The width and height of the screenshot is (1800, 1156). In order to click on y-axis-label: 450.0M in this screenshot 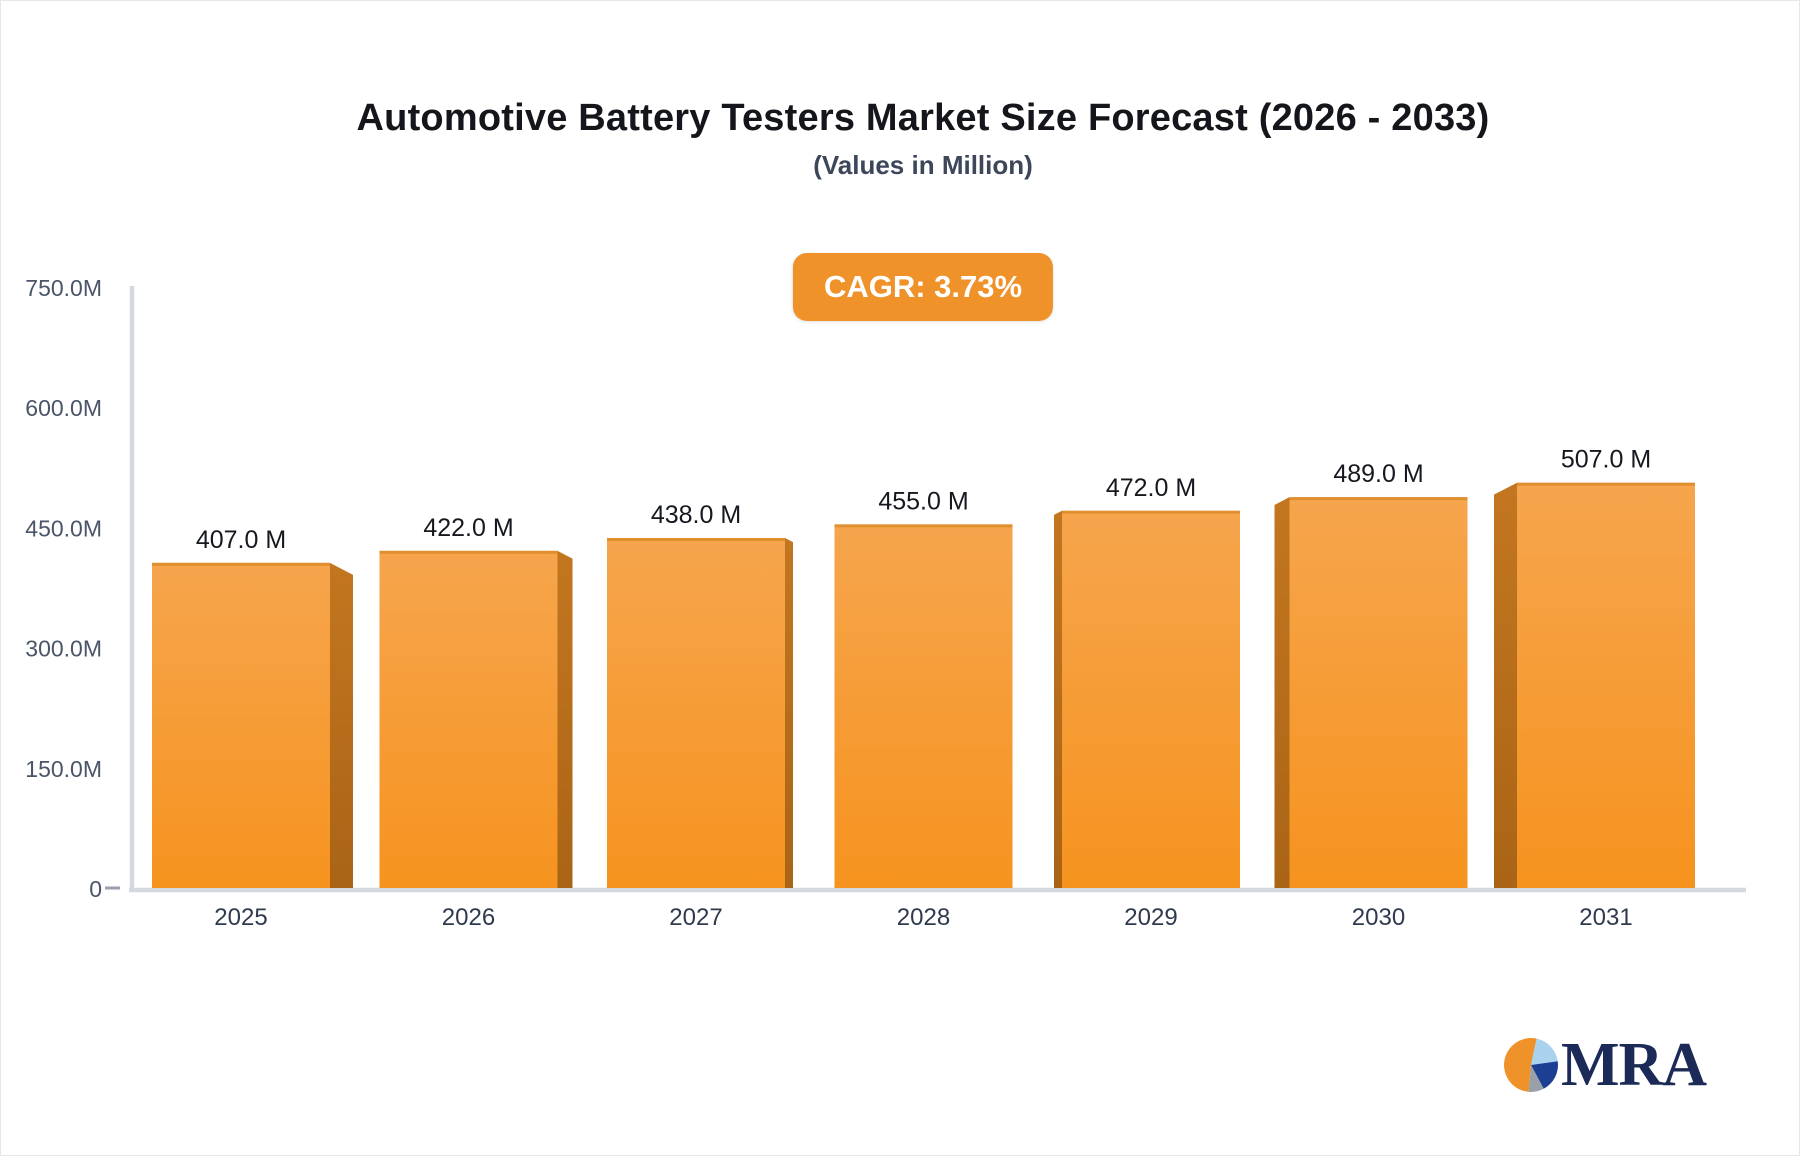, I will do `click(63, 528)`.